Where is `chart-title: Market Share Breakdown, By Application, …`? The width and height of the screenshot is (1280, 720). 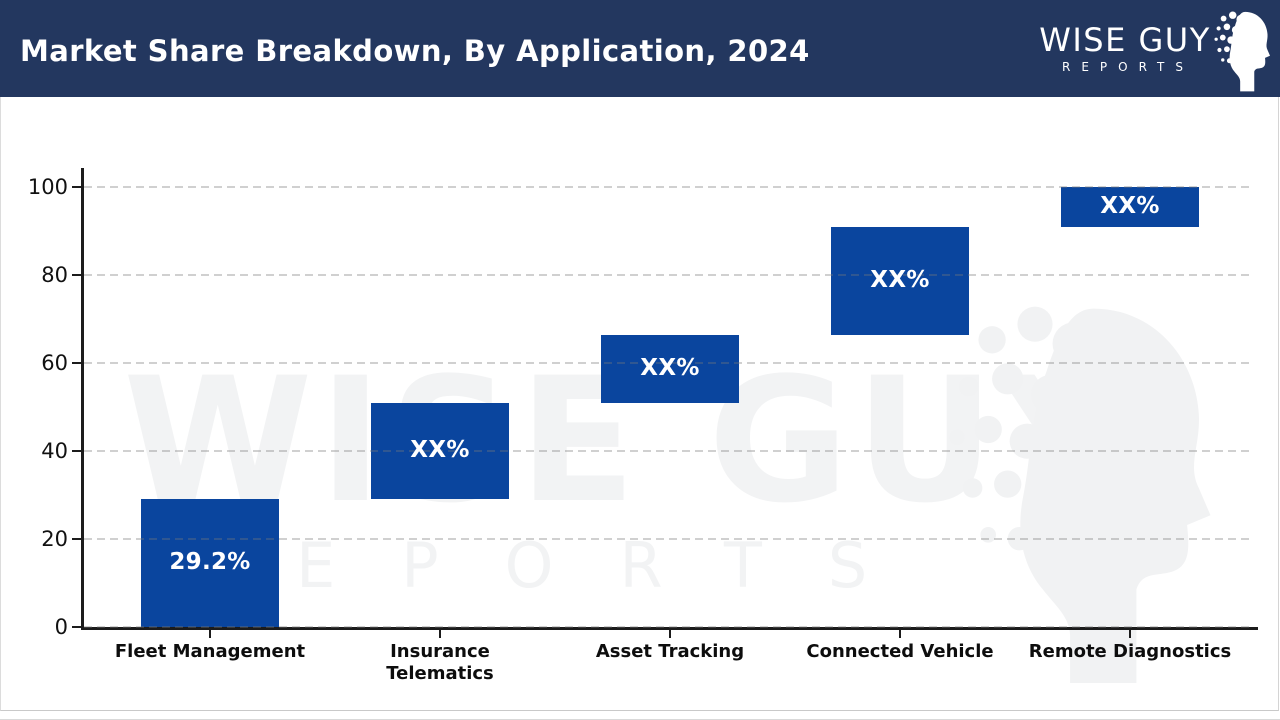
chart-title: Market Share Breakdown, By Application, … is located at coordinates (415, 51).